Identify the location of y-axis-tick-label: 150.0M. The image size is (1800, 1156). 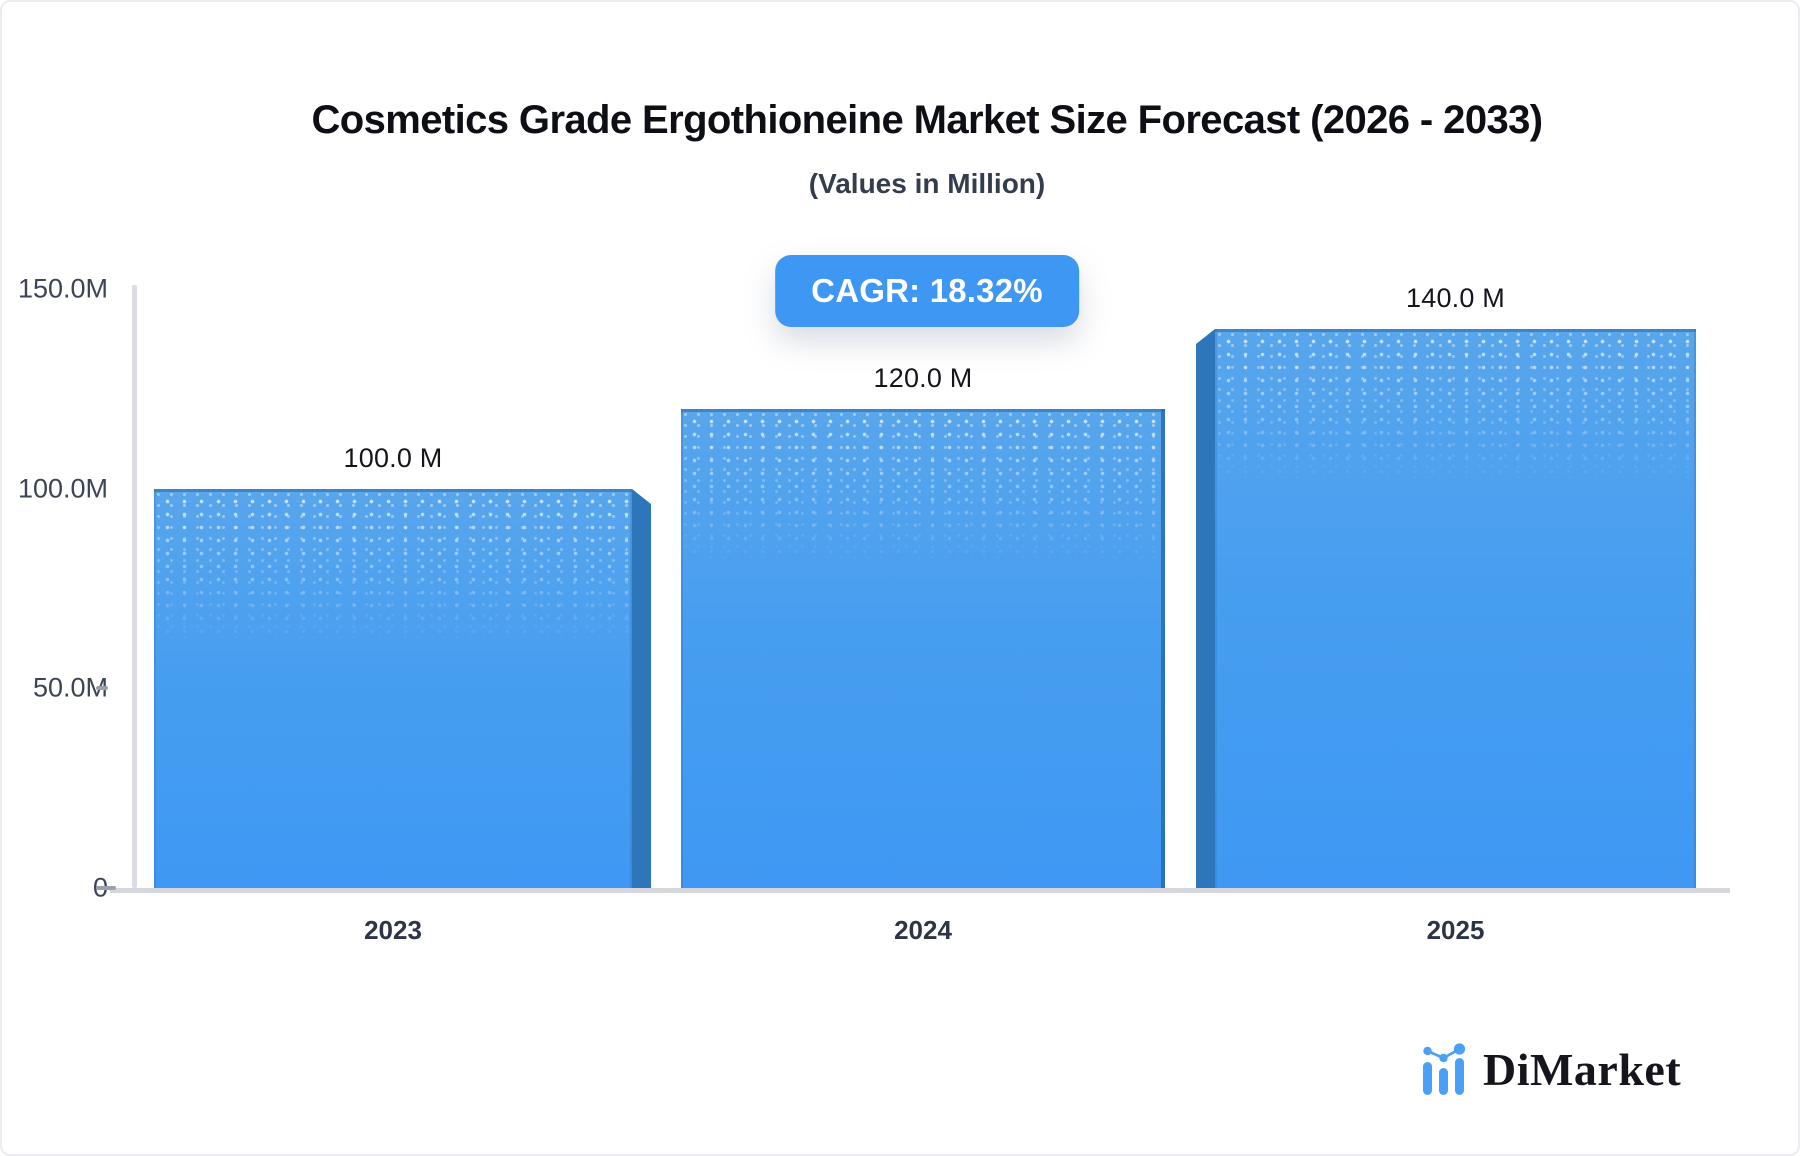
(62, 288).